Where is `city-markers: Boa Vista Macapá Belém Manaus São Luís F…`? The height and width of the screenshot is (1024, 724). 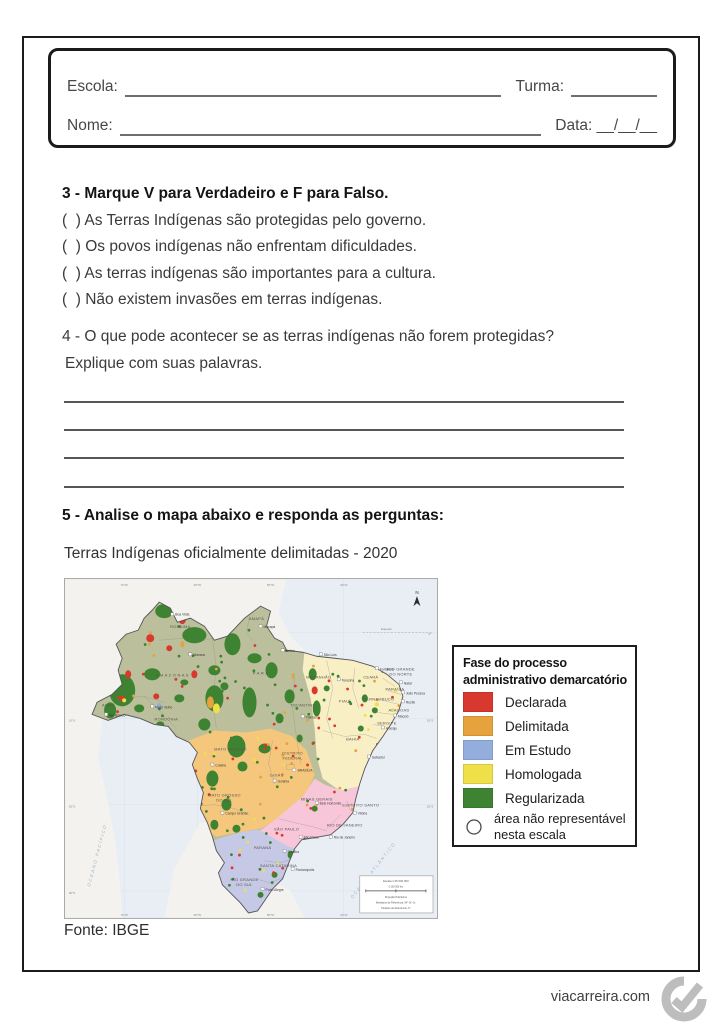
city-markers: Boa Vista Macapá Belém Manaus São Luís F… is located at coordinates (264, 752).